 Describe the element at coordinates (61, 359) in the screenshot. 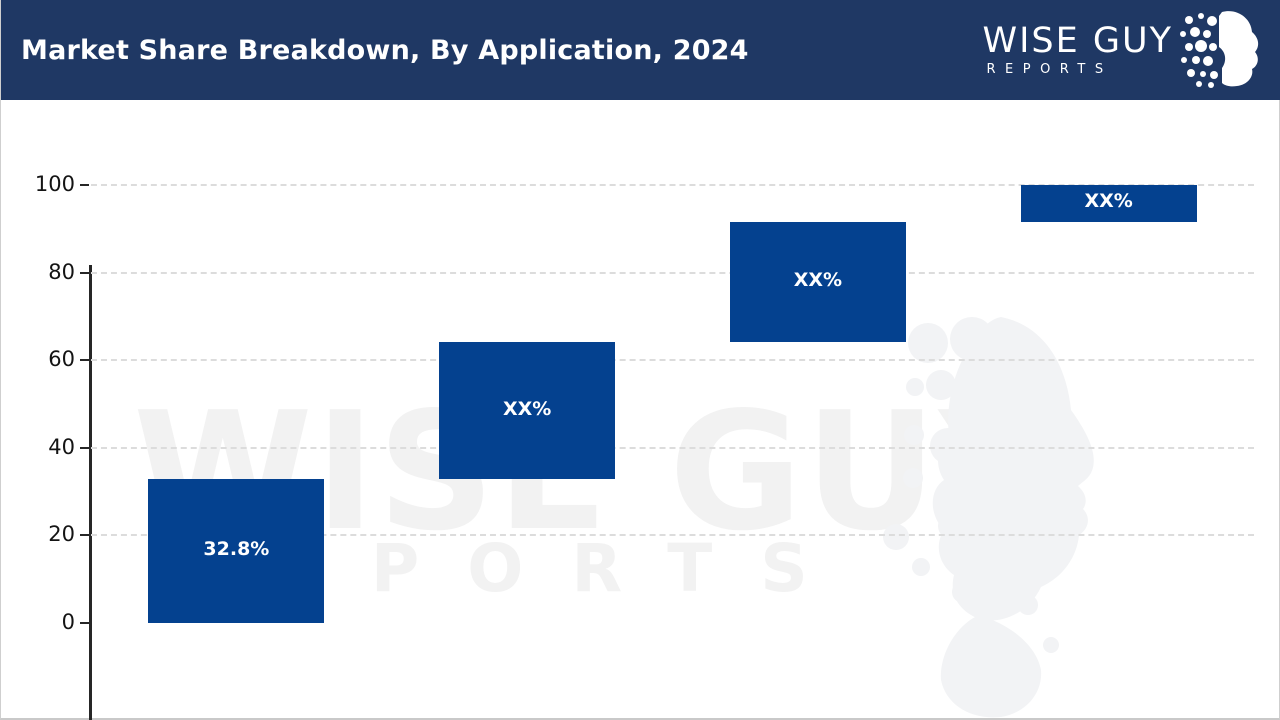

I see `y-tick-label: 60` at that location.